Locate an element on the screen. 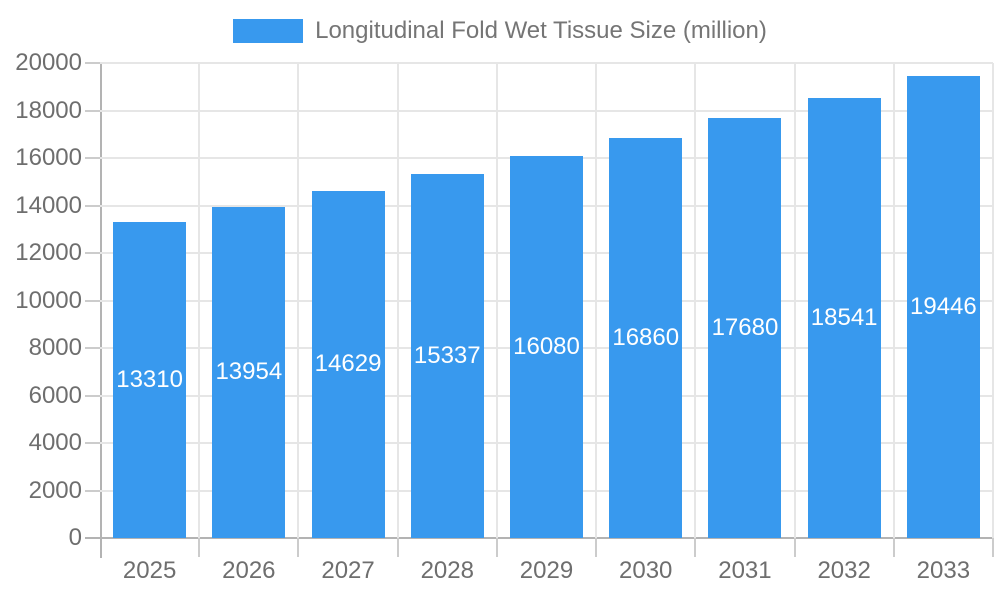  x-axis-label: 2029 is located at coordinates (546, 570).